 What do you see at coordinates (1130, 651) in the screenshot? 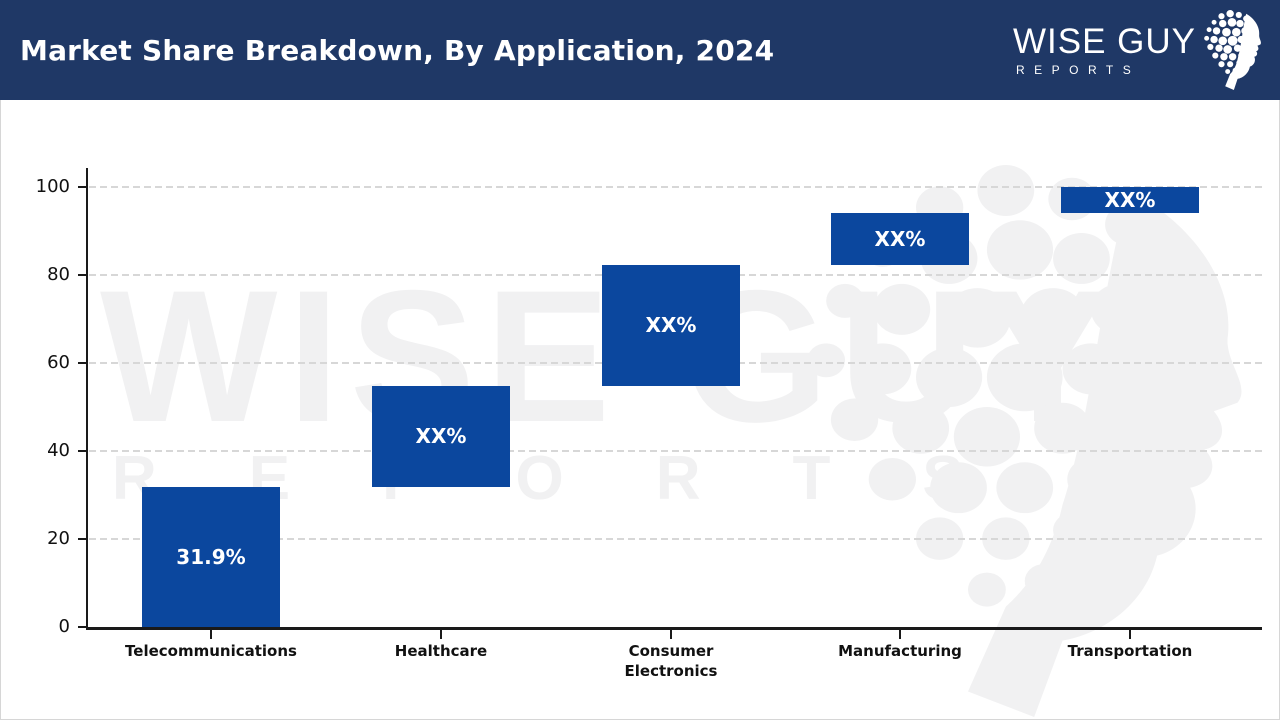
I see `x-tick-label-transportation: Transportation` at bounding box center [1130, 651].